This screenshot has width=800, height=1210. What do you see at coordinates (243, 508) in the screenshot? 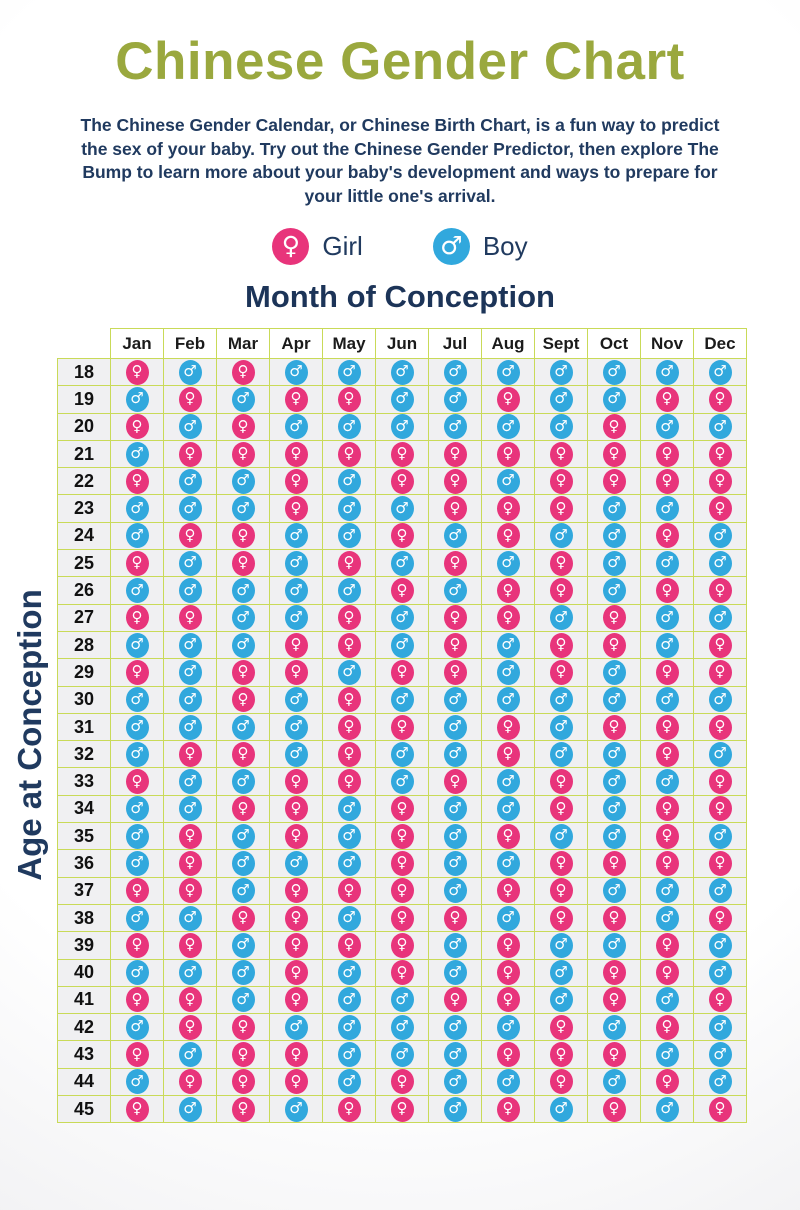
I see `gender-cell-age23-mar: ♂` at bounding box center [243, 508].